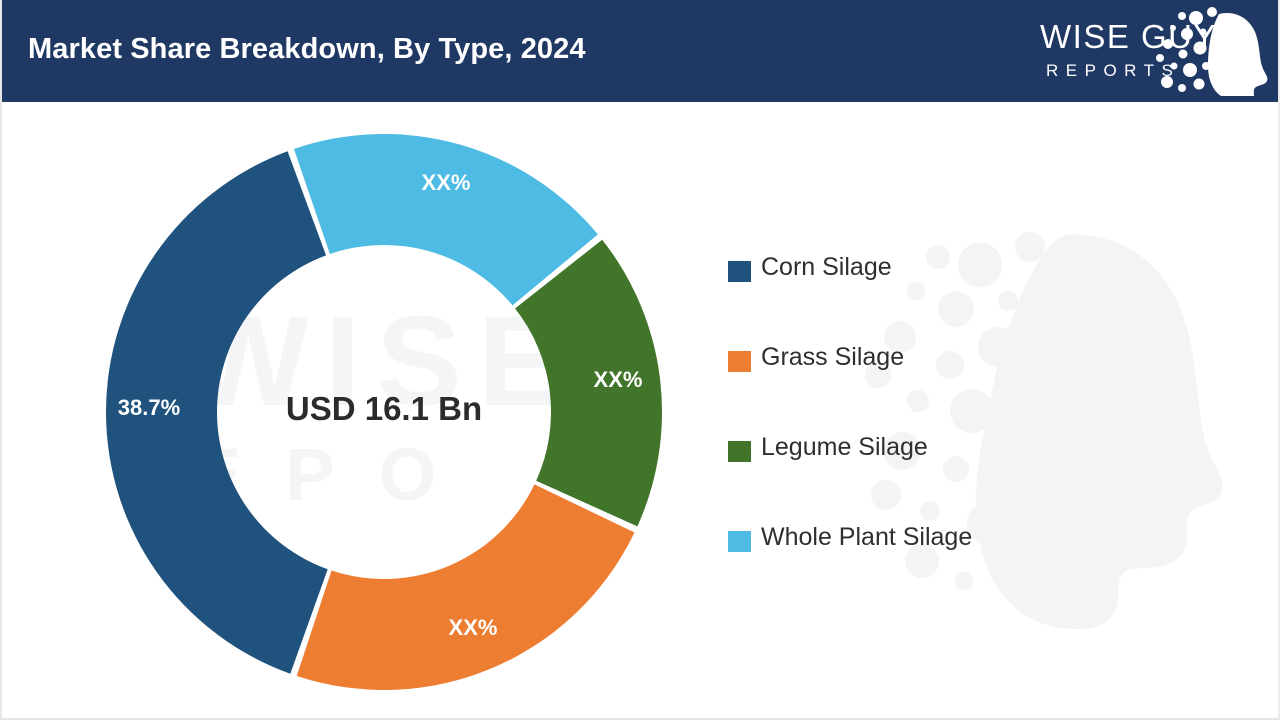  What do you see at coordinates (867, 537) in the screenshot?
I see `legend-label: Whole Plant Silage` at bounding box center [867, 537].